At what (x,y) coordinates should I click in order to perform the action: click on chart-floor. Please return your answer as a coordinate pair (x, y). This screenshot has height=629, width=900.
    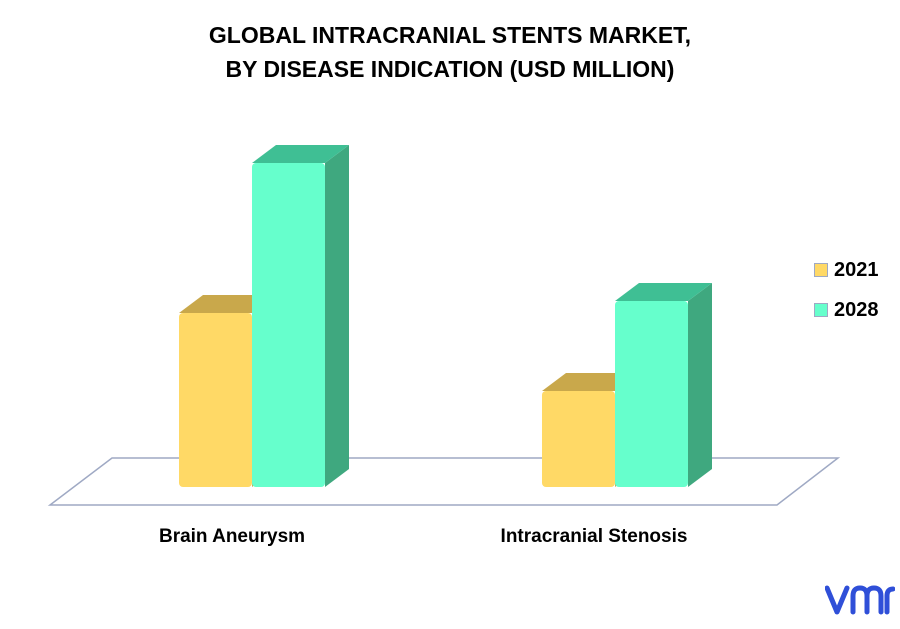
    Looking at the image, I should click on (444, 481).